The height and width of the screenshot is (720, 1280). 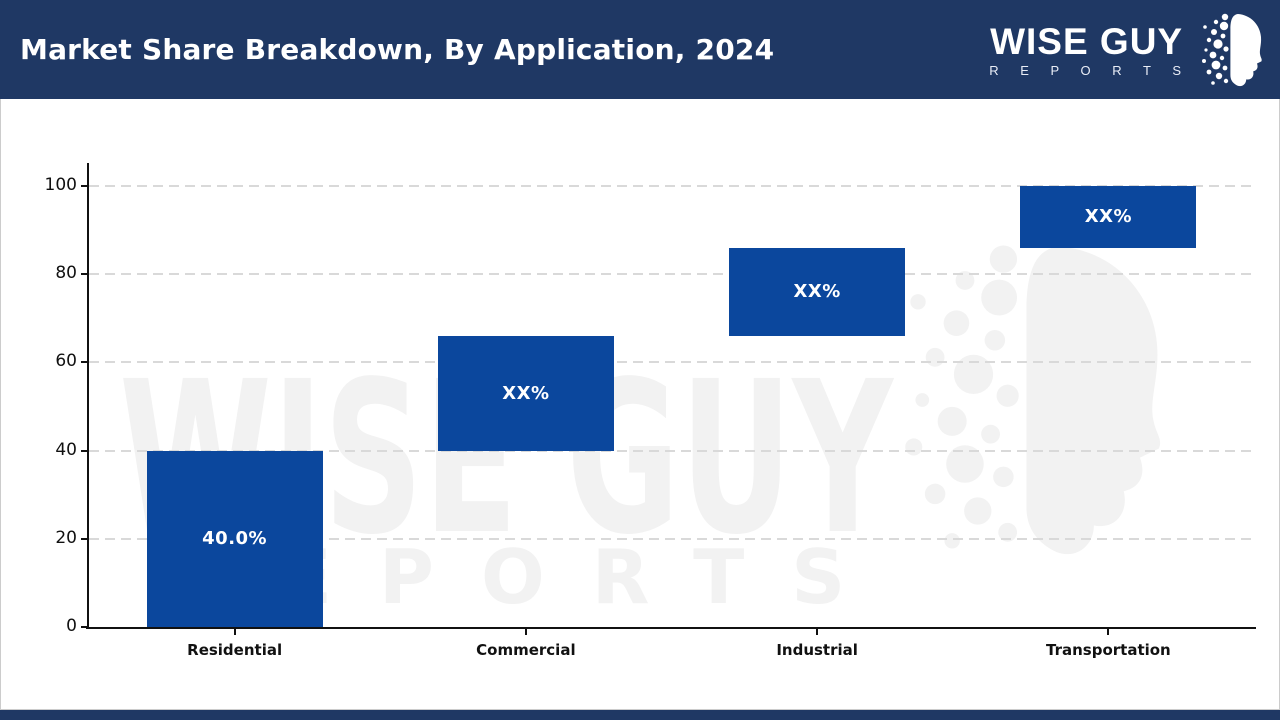 I want to click on y-tick-label: 80, so click(x=66, y=273).